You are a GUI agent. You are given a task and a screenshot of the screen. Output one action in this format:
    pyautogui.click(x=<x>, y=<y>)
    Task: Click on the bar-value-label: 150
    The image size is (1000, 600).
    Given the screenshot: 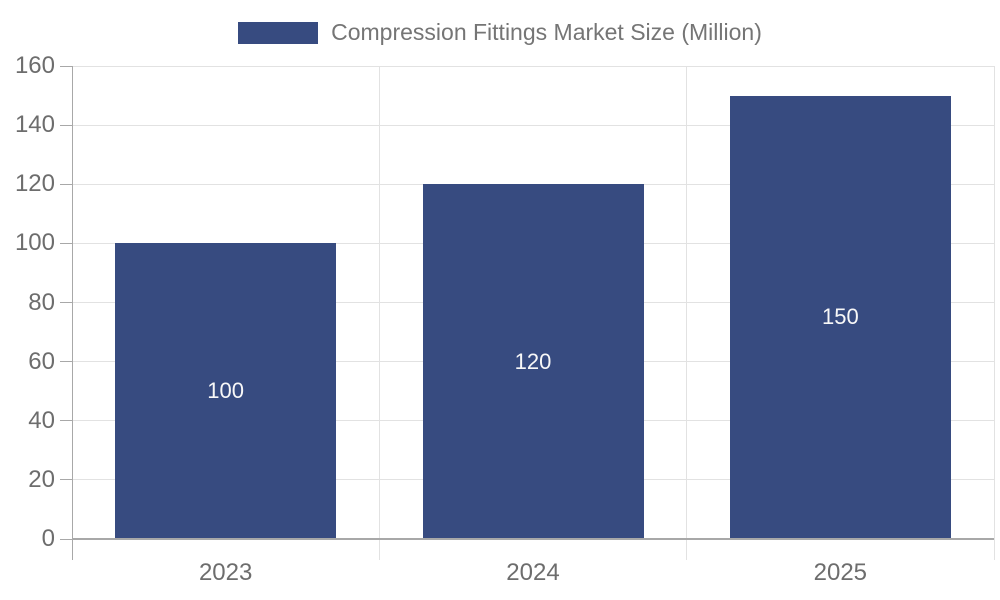 What is the action you would take?
    pyautogui.click(x=840, y=317)
    